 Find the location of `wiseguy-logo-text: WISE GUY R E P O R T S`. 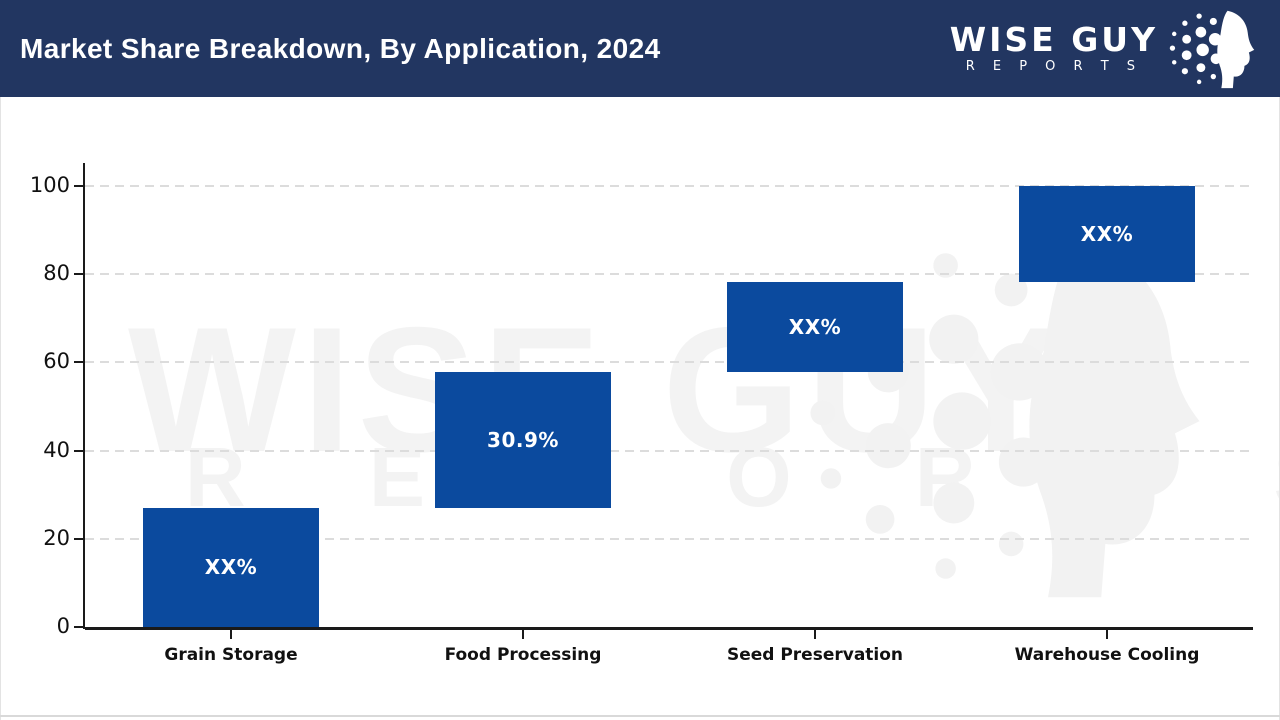

wiseguy-logo-text: WISE GUY R E P O R T S is located at coordinates (1053, 47).